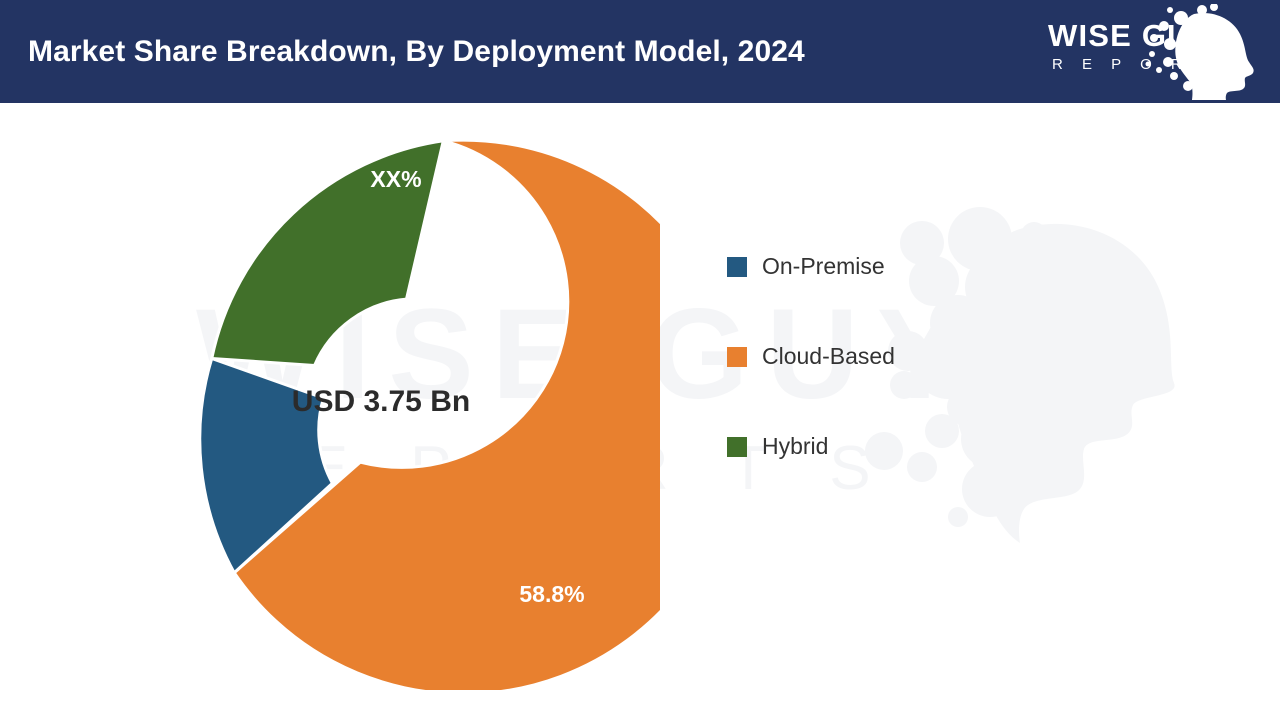  I want to click on legend-label: Hybrid, so click(795, 446).